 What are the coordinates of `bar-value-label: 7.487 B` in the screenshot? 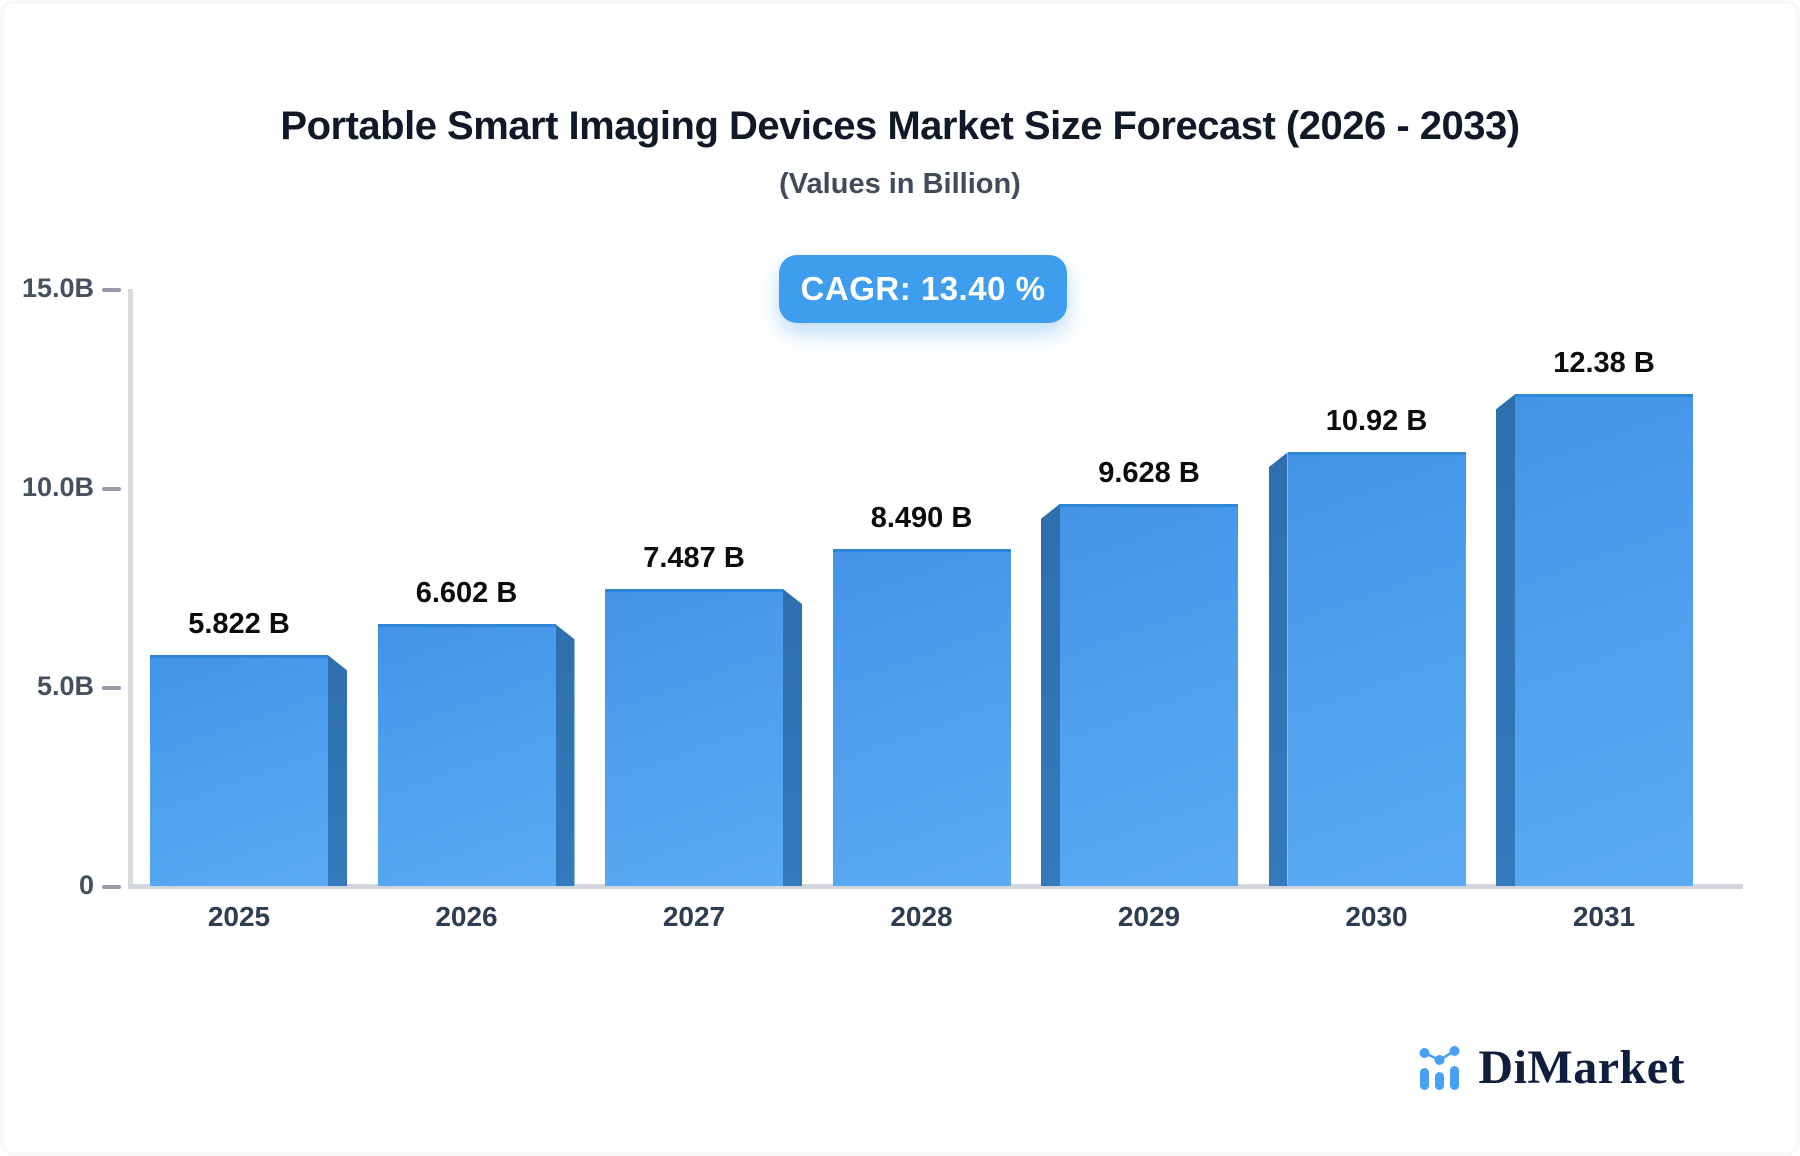 It's located at (694, 558).